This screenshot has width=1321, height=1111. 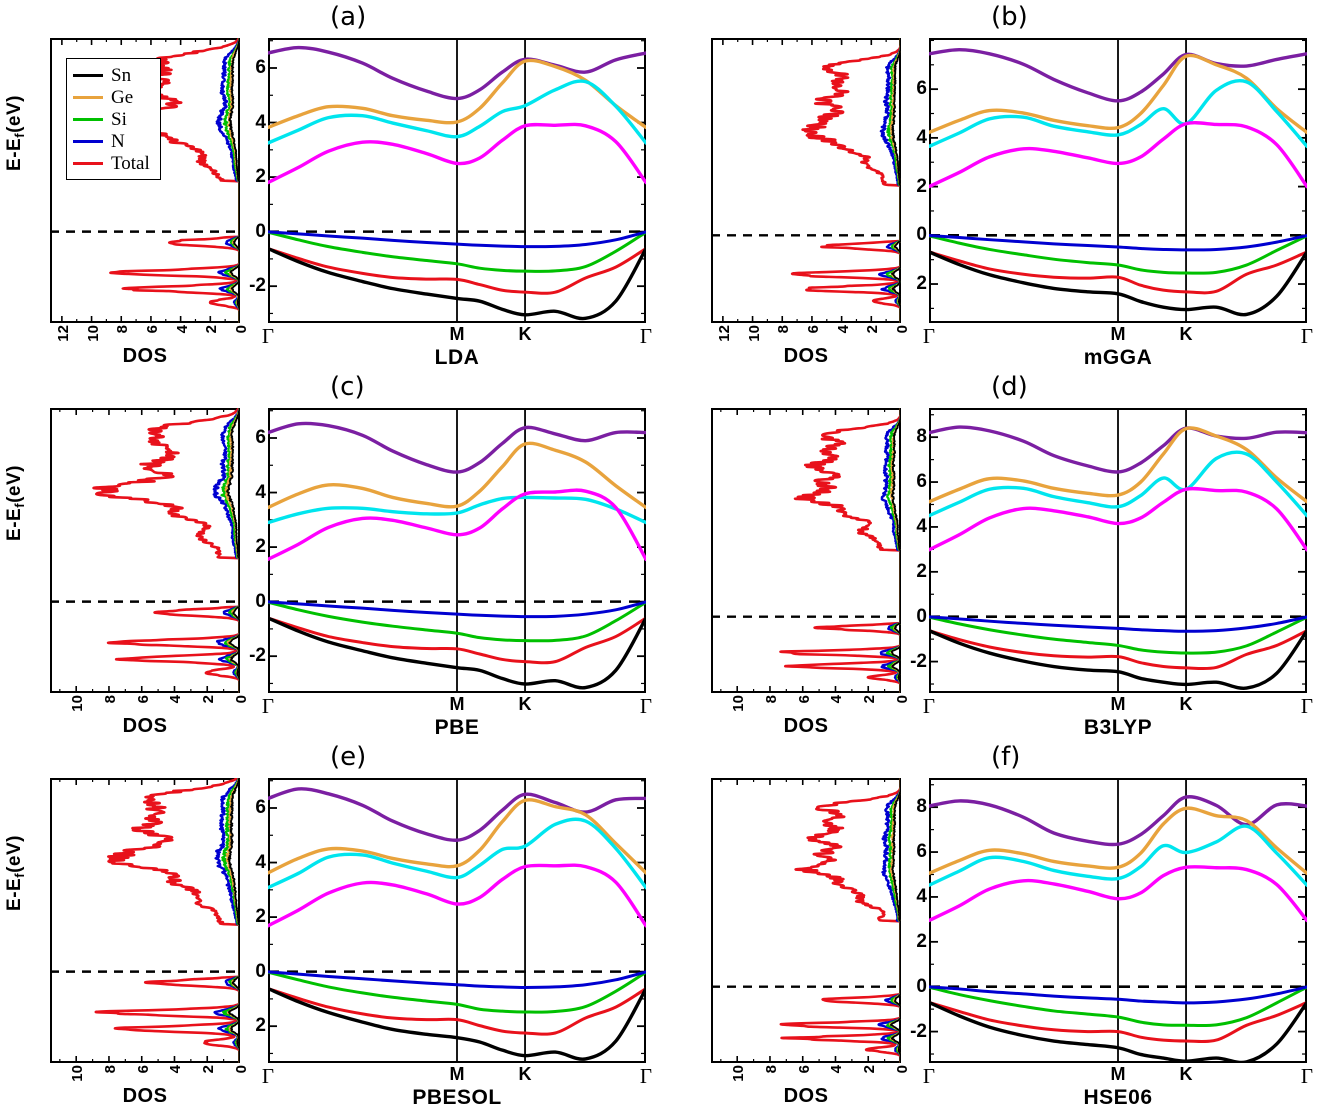 I want to click on legend-label-Sn: Sn, so click(x=121, y=75).